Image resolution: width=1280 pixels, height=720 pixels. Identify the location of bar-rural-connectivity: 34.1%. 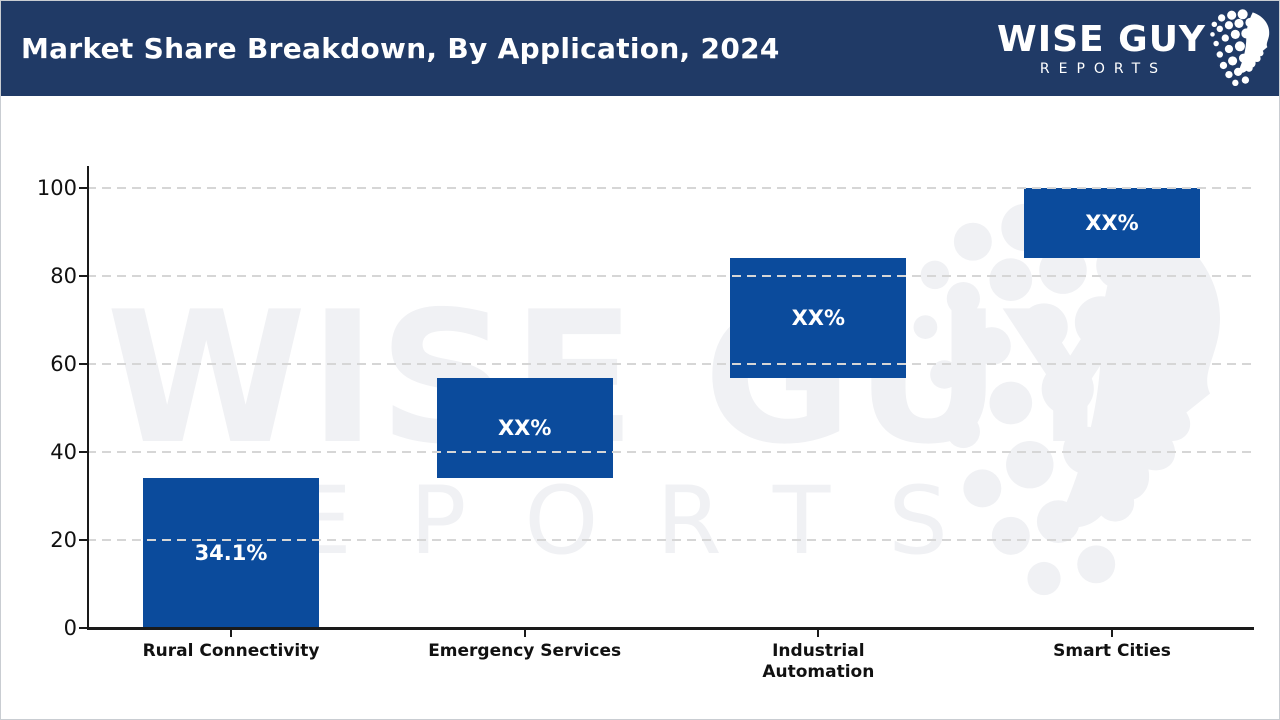
(231, 552).